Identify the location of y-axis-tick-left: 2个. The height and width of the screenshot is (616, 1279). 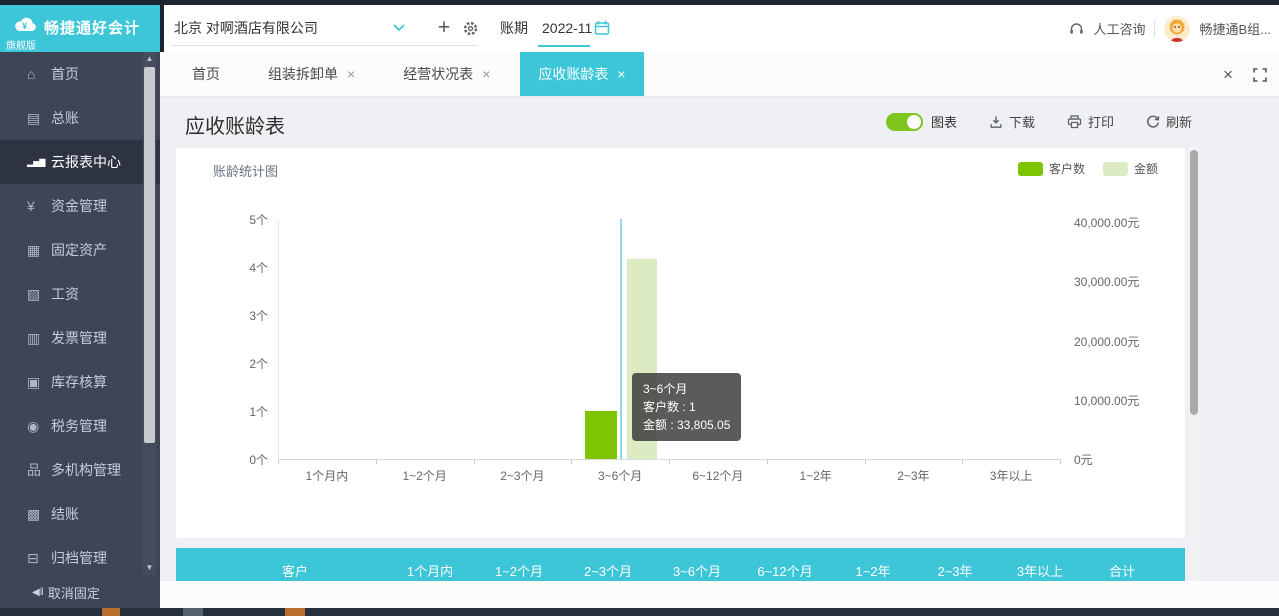
(258, 364).